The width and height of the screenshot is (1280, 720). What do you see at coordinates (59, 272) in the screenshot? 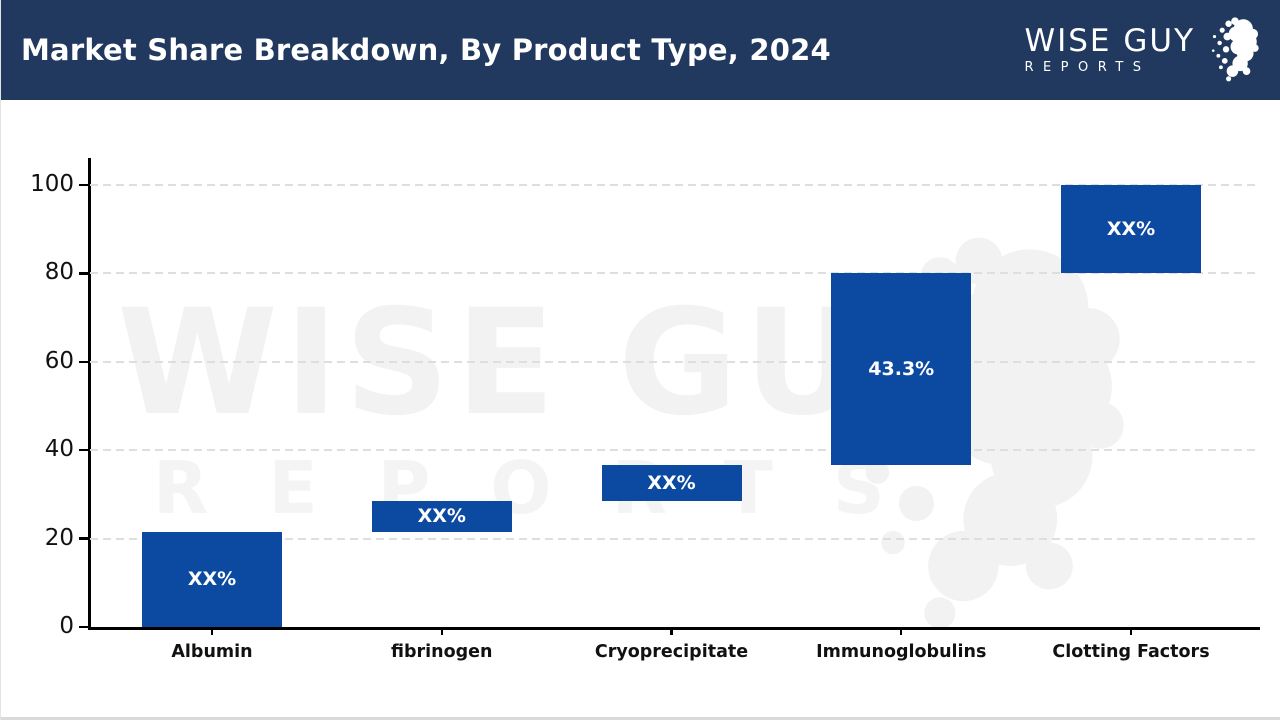
I see `y-axis-tick-label: 80` at bounding box center [59, 272].